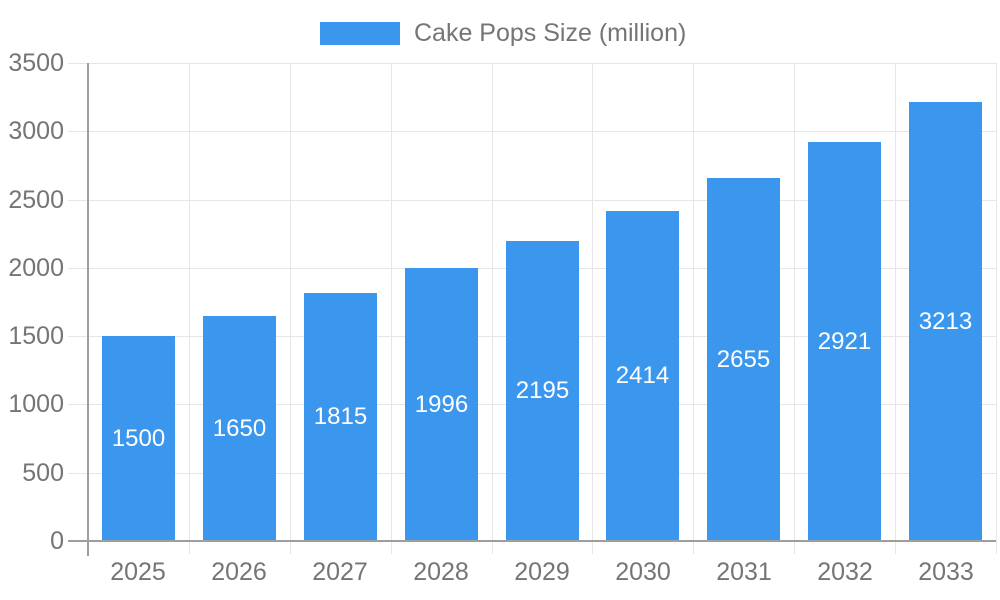 The width and height of the screenshot is (1000, 600). Describe the element at coordinates (36, 268) in the screenshot. I see `y-axis-label: 2000` at that location.